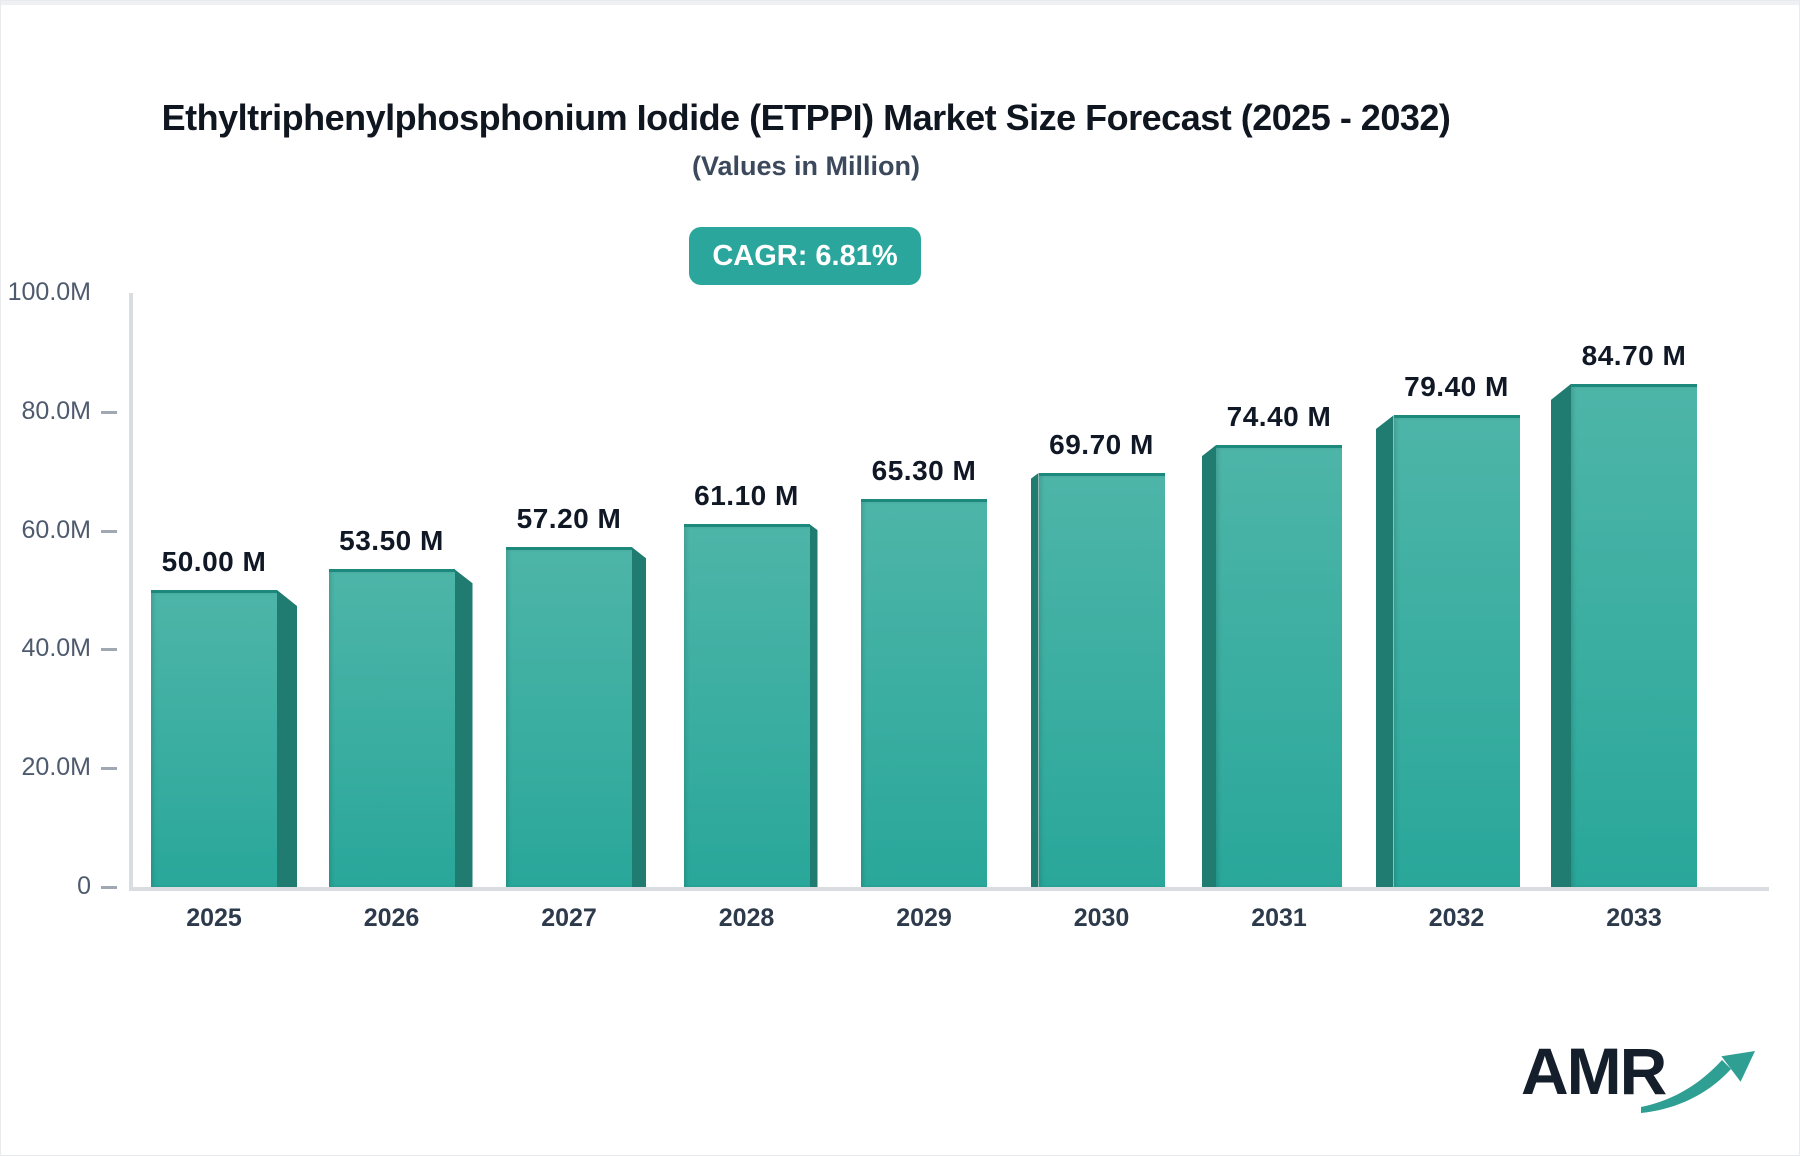 The width and height of the screenshot is (1800, 1156). I want to click on bar-value-label: 79.40 M, so click(1456, 387).